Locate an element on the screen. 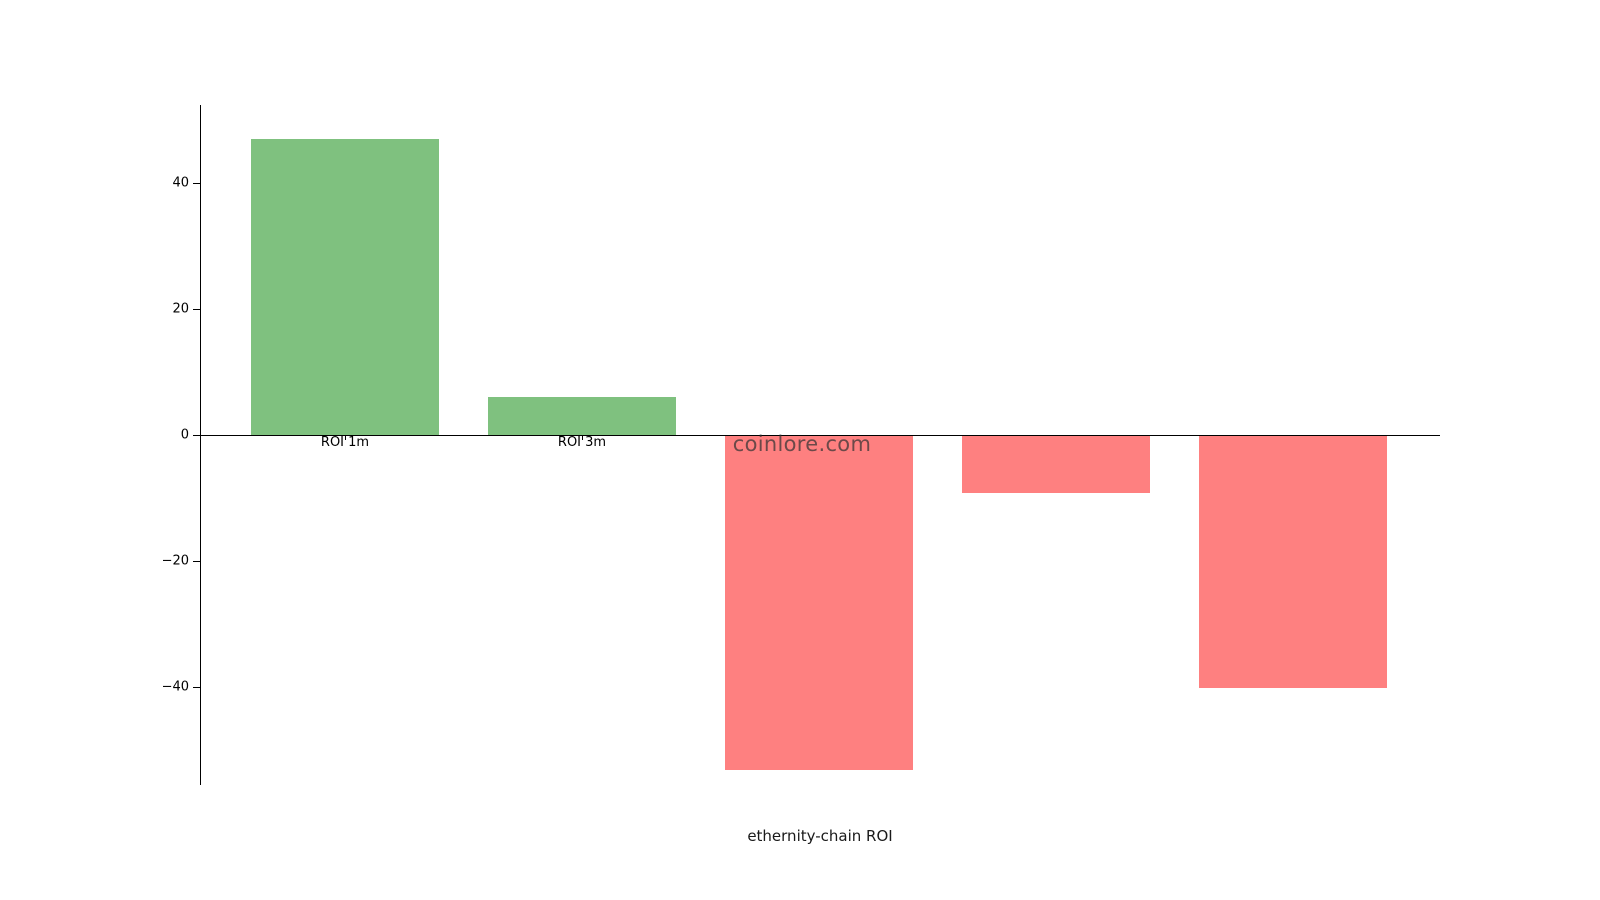 This screenshot has height=900, width=1600. y-axis-spine is located at coordinates (200, 445).